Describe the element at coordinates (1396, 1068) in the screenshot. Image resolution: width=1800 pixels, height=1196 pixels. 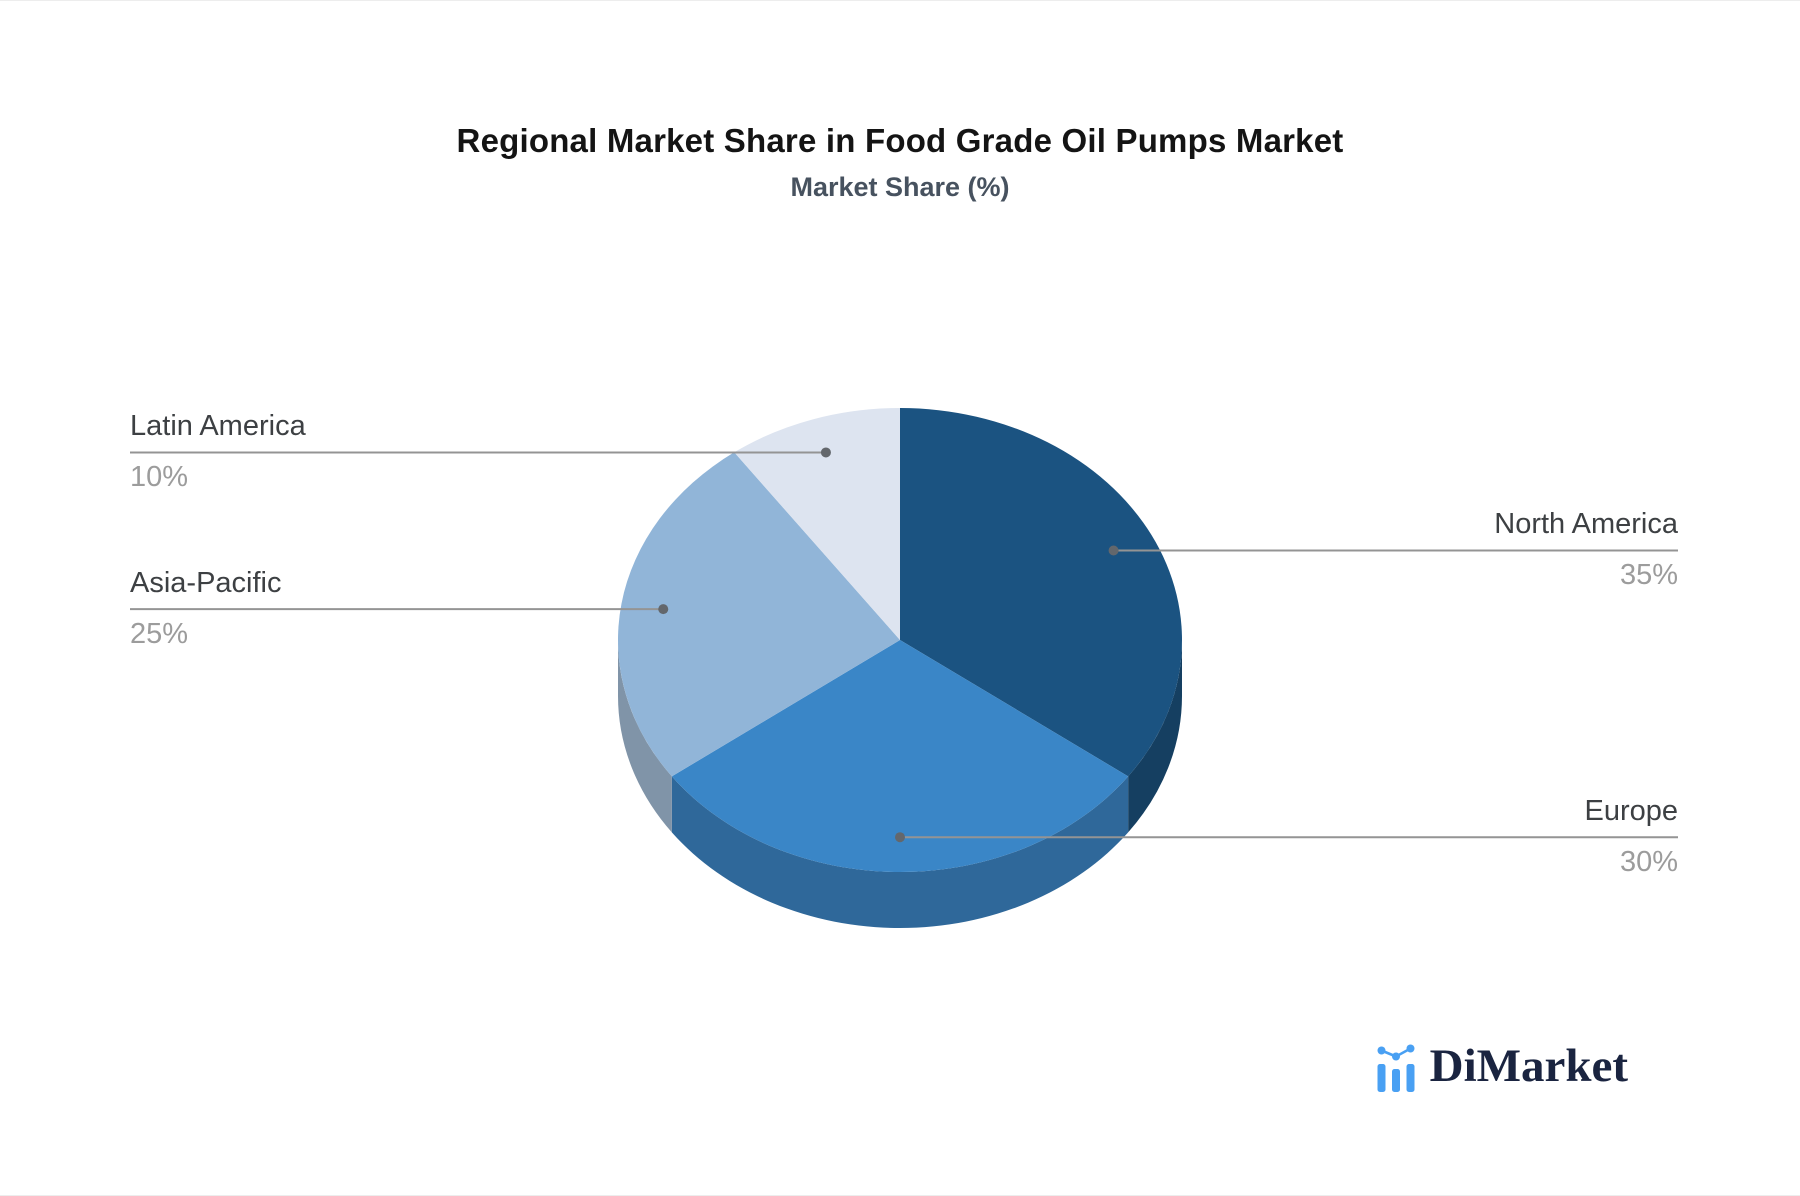
I see `bar-chart-icon` at that location.